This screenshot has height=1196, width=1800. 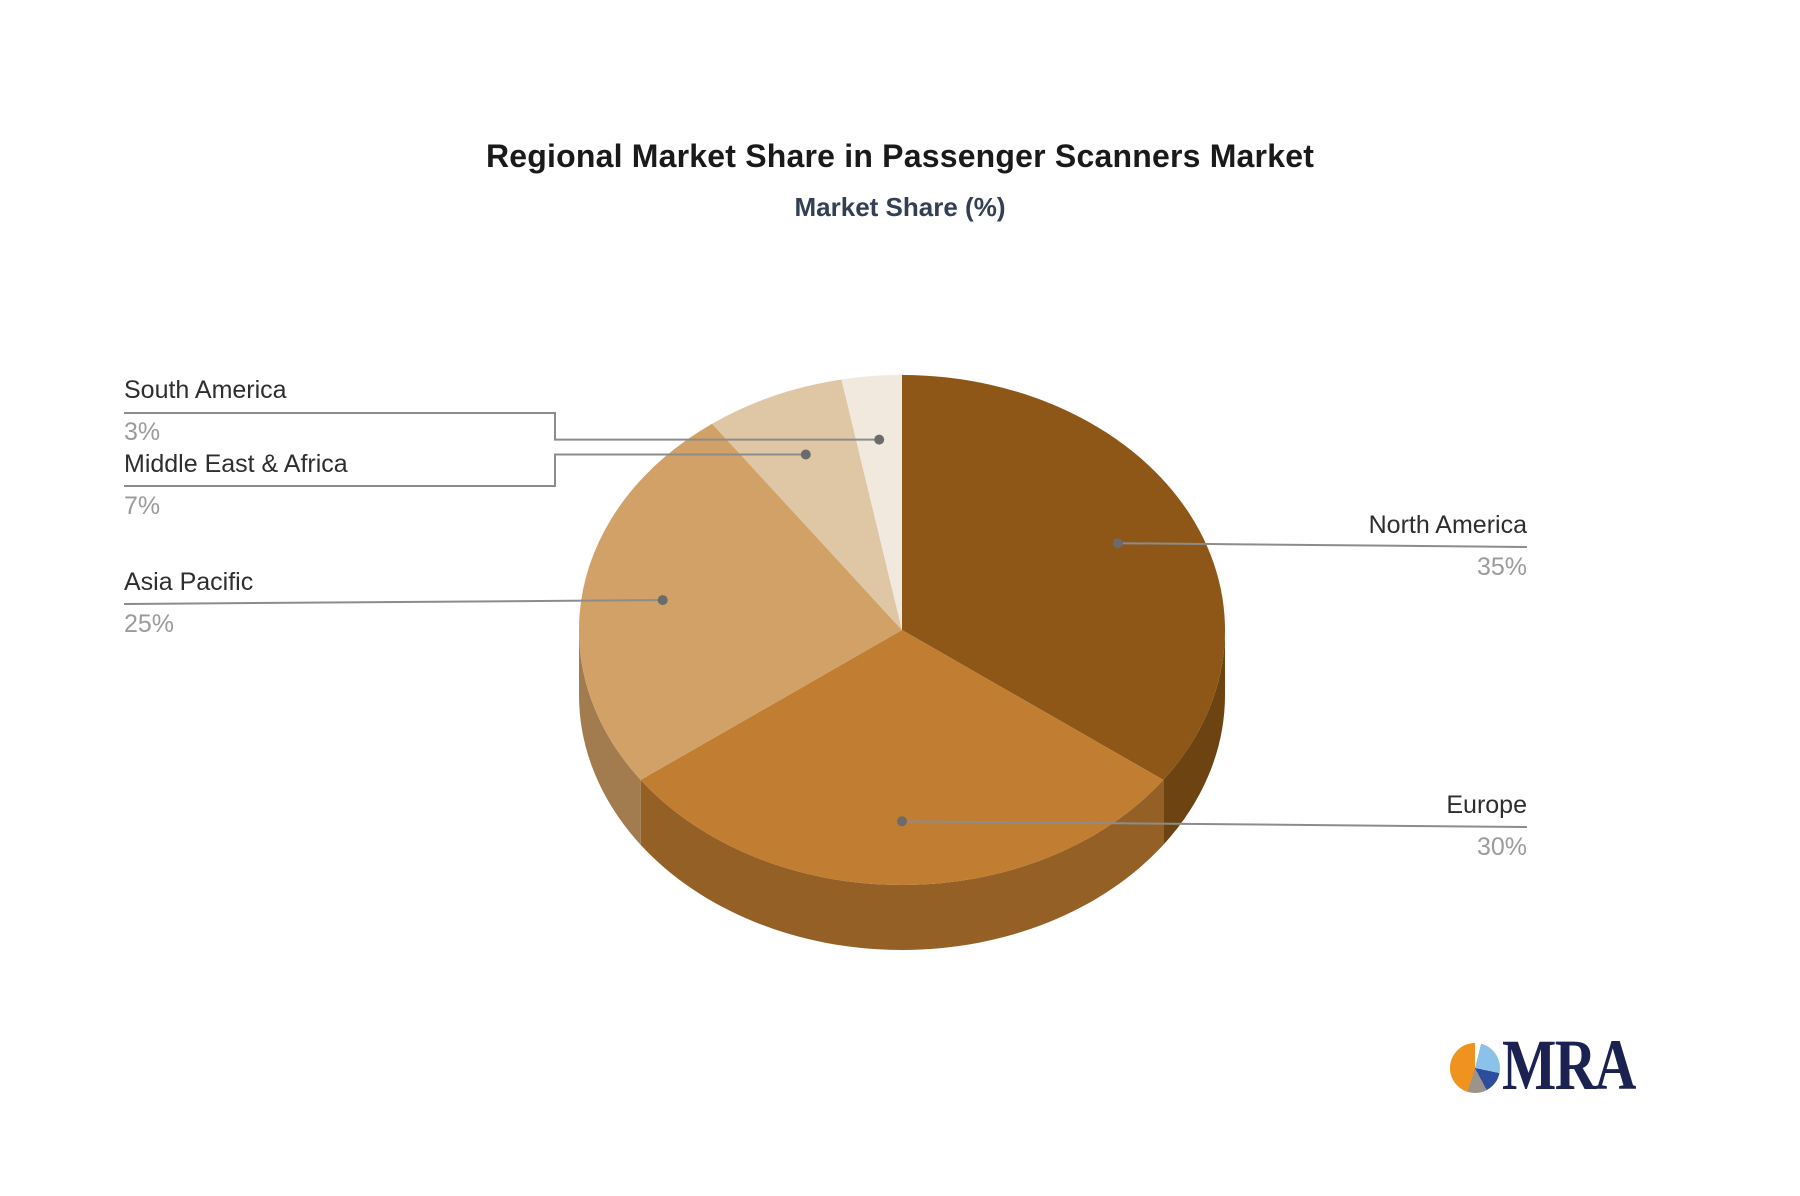 What do you see at coordinates (189, 582) in the screenshot?
I see `slice-name: Asia Pacific` at bounding box center [189, 582].